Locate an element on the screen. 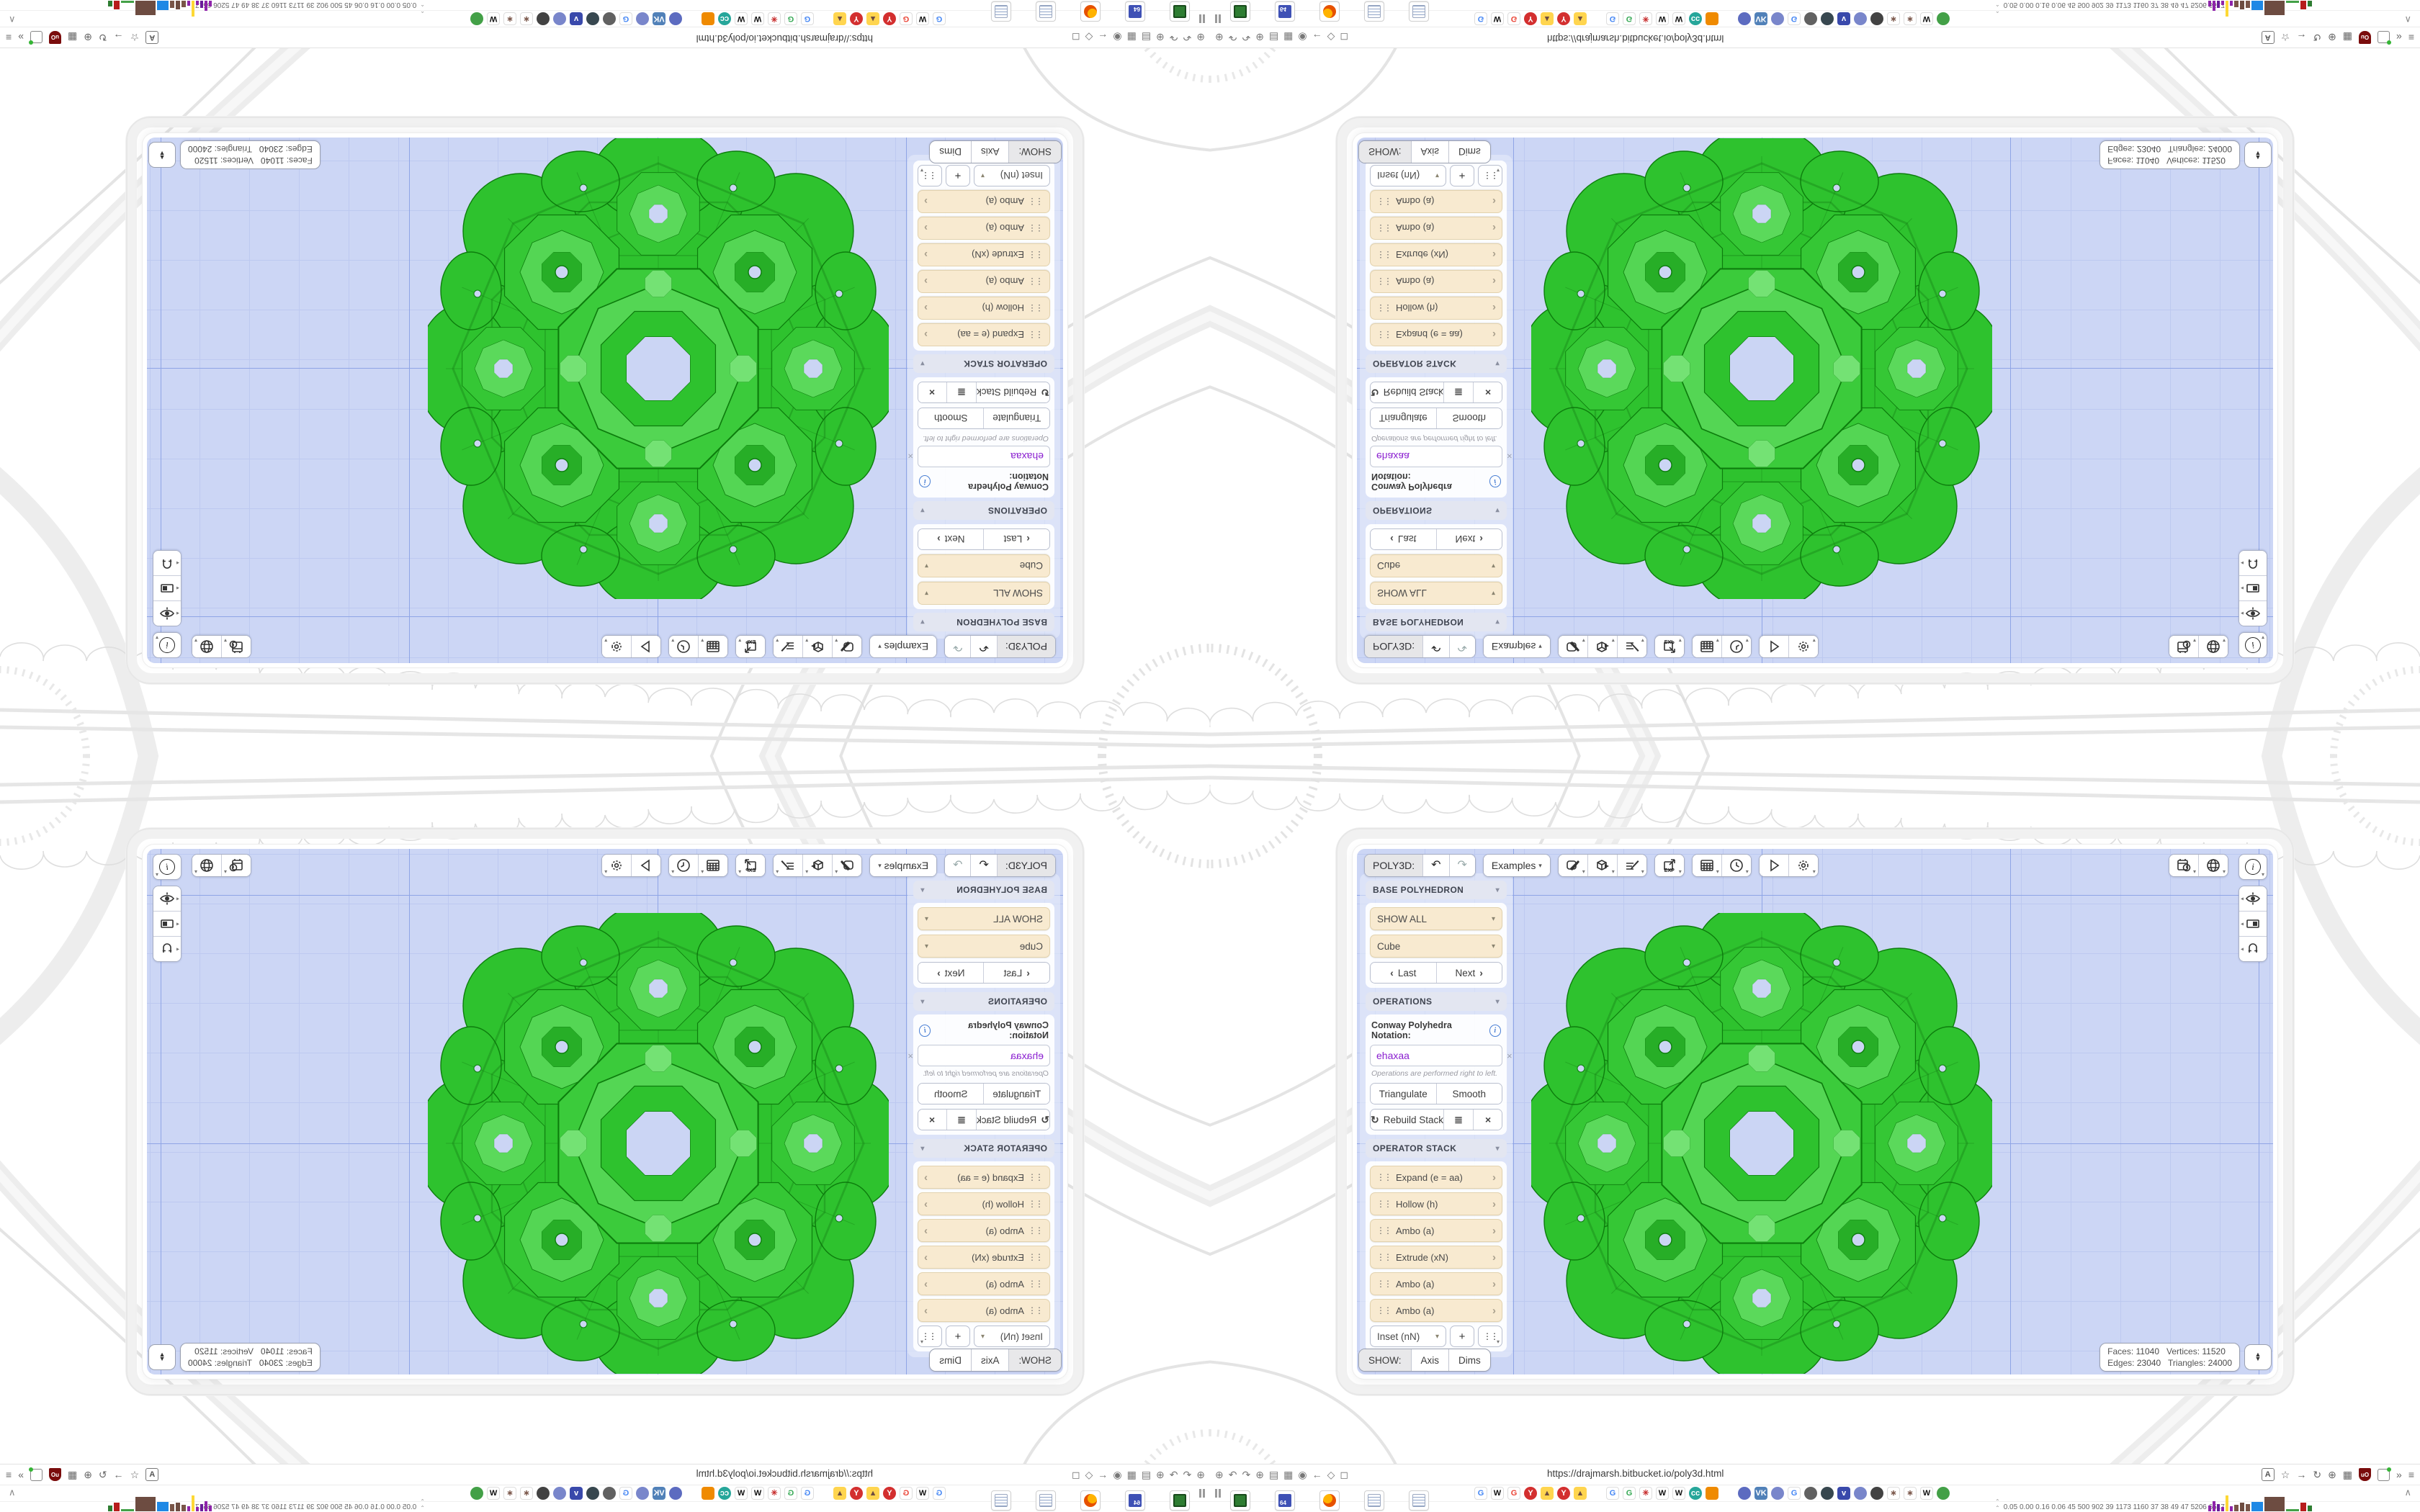  firefox-icon is located at coordinates (1329, 1500).